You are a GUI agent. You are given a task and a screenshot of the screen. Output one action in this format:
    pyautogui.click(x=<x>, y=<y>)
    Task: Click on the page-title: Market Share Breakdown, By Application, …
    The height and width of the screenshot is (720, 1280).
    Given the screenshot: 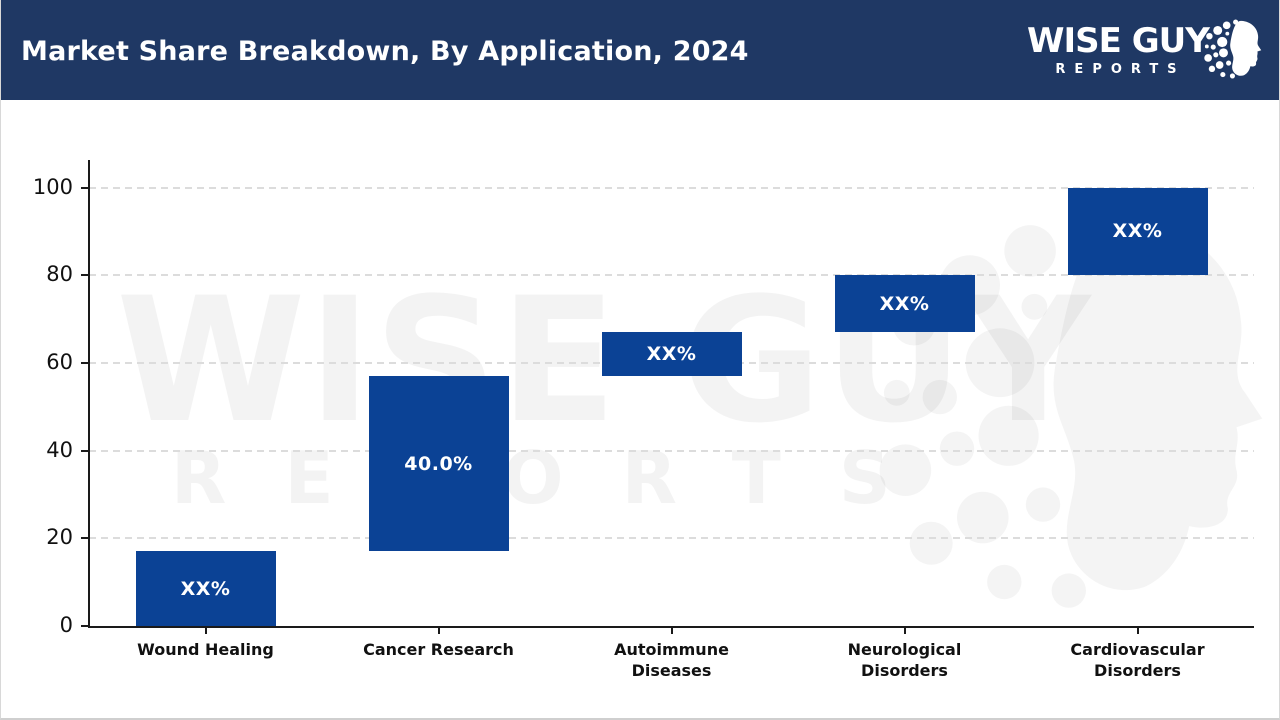 What is the action you would take?
    pyautogui.click(x=385, y=51)
    